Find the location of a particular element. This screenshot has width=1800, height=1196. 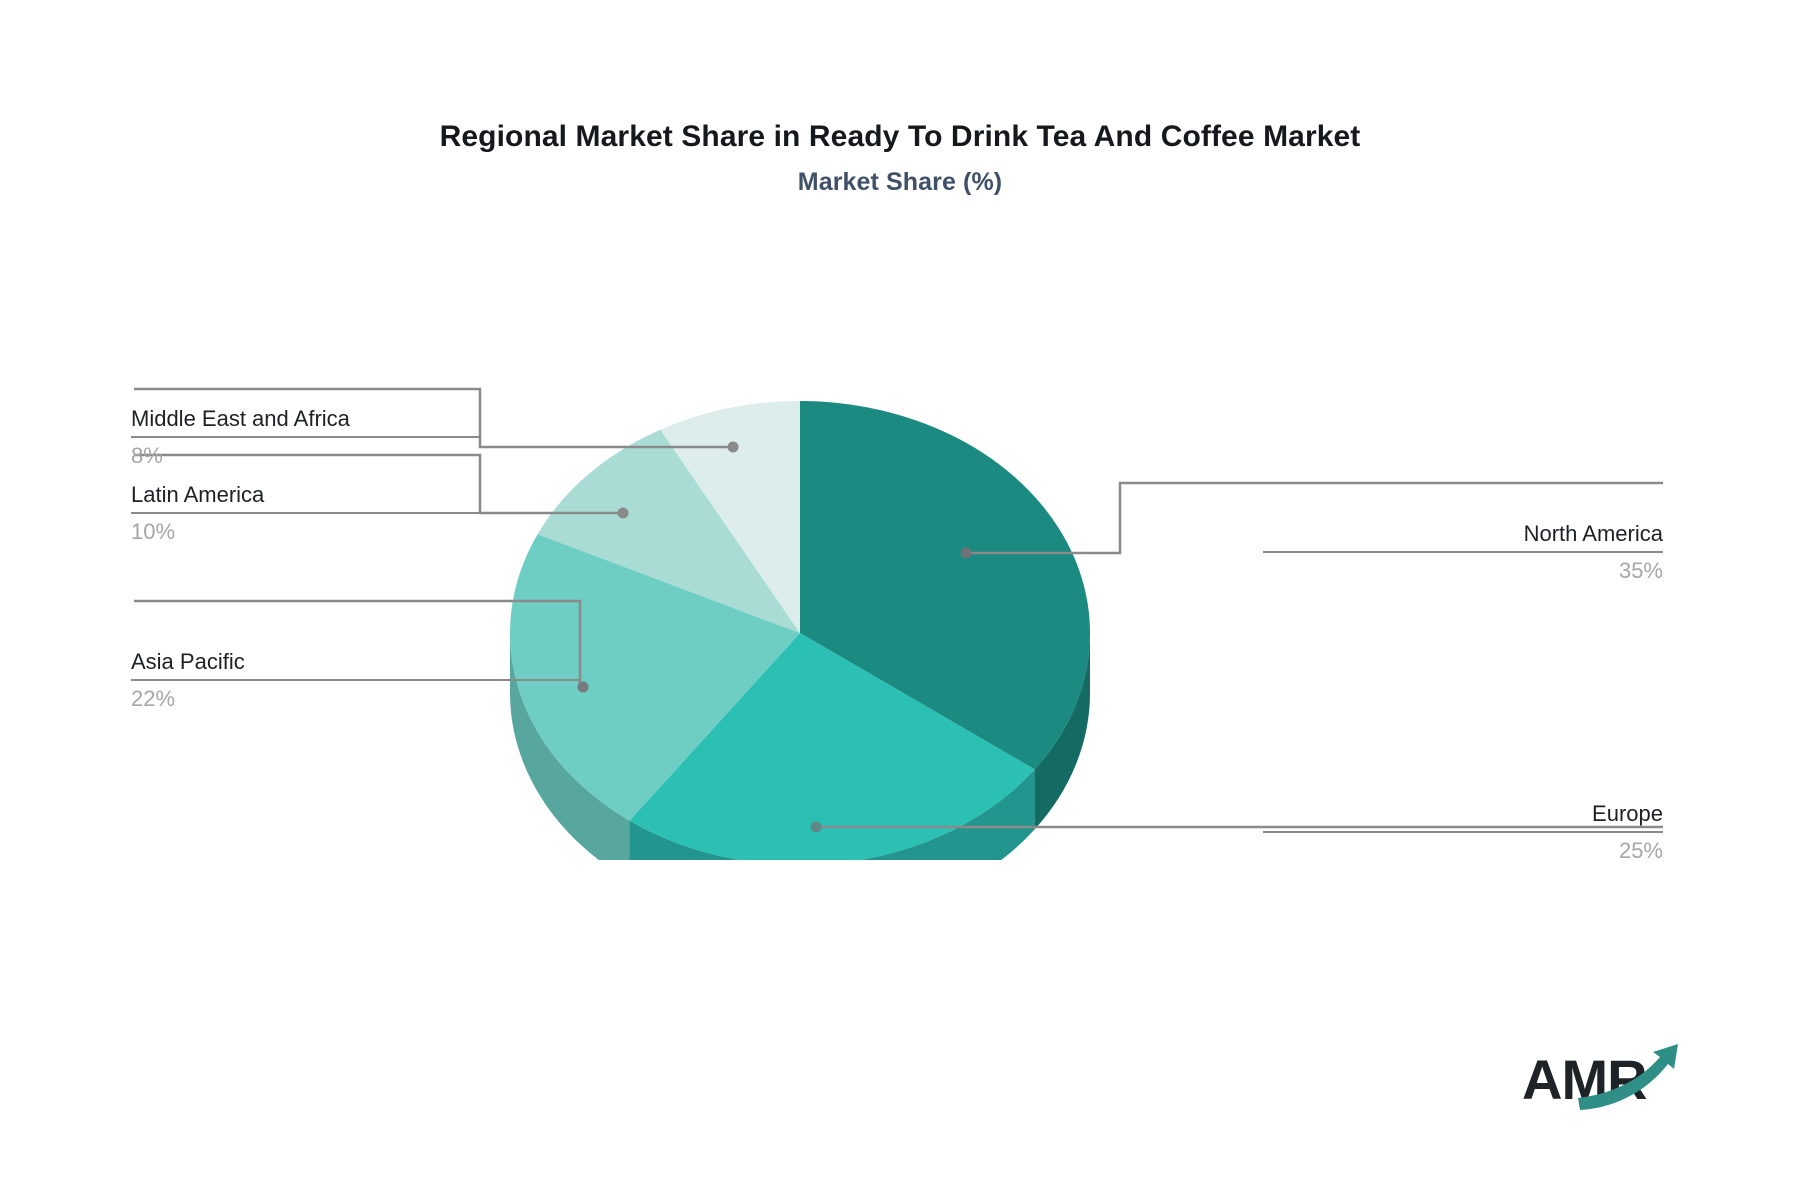

callout-latin-america: Latin America 10% is located at coordinates (306, 513).